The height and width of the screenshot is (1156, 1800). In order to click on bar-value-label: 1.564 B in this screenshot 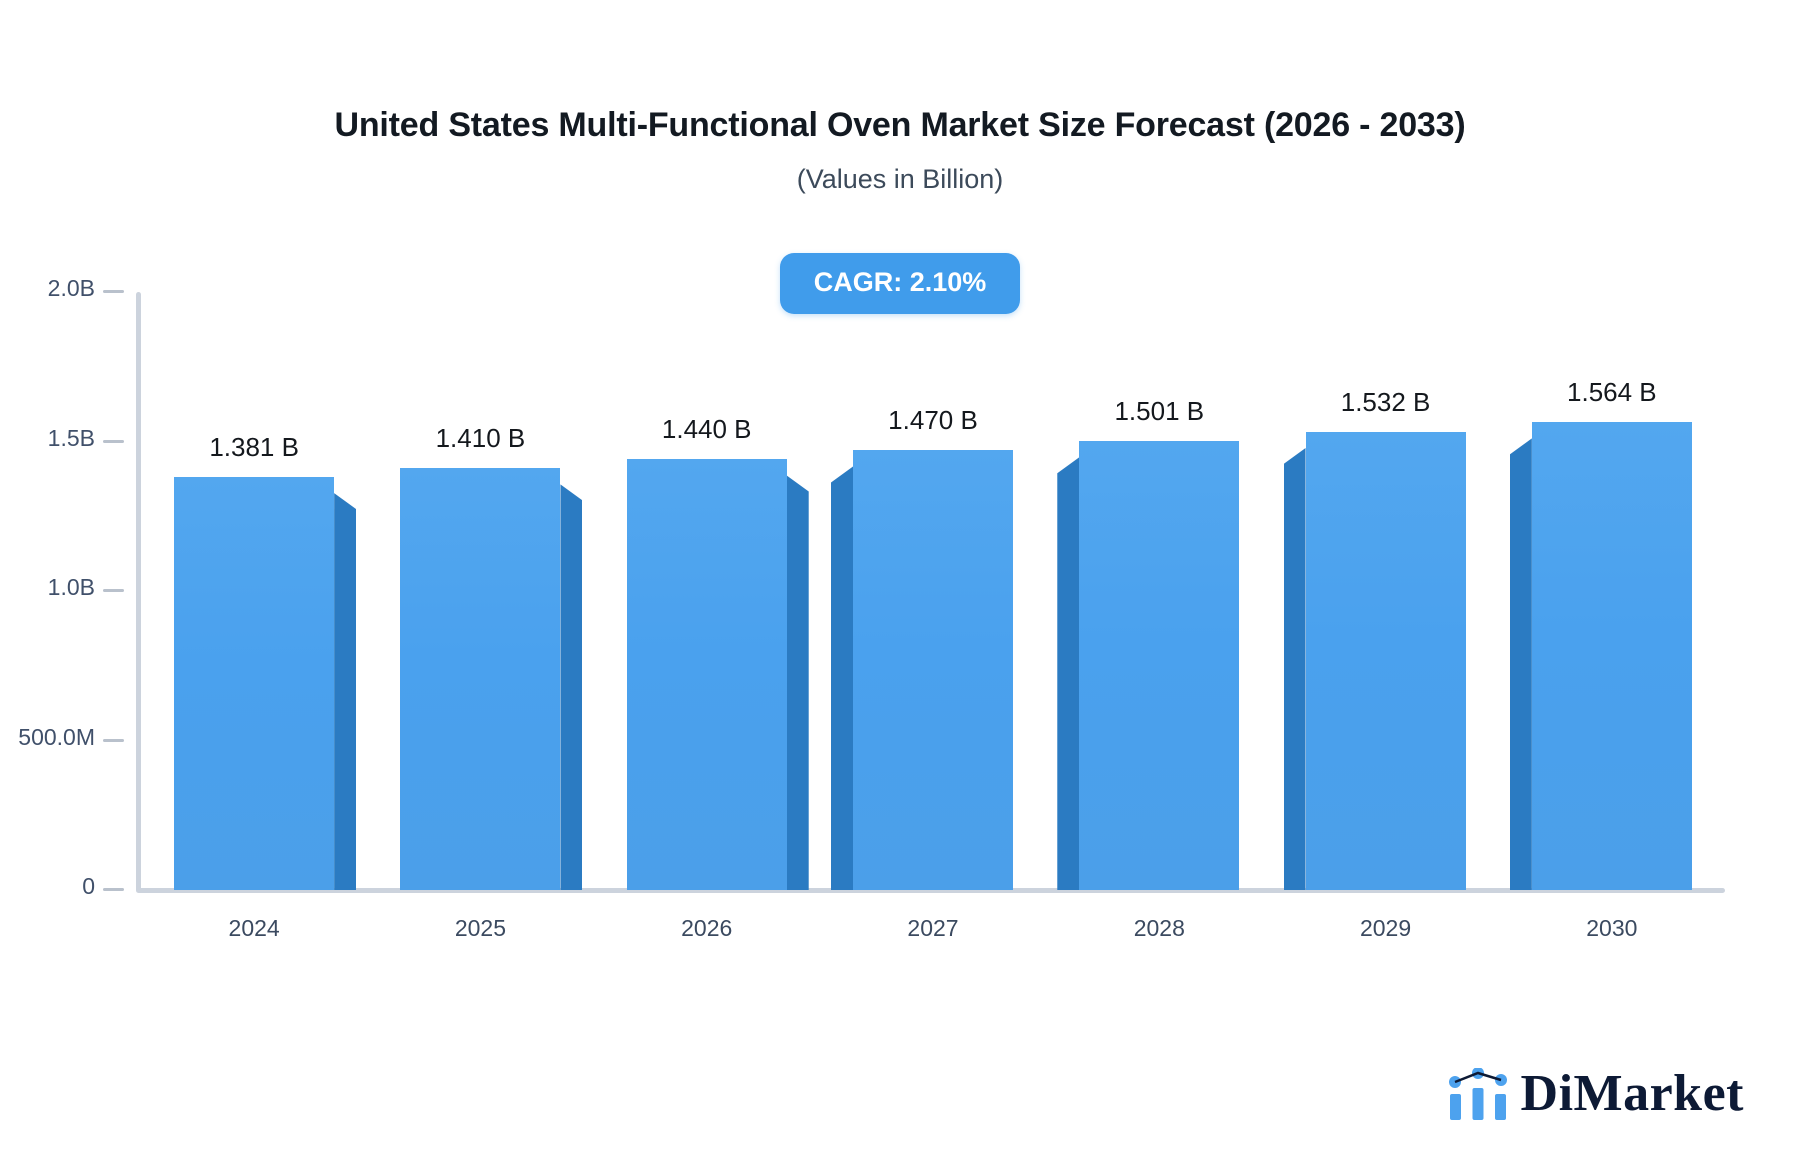, I will do `click(1612, 392)`.